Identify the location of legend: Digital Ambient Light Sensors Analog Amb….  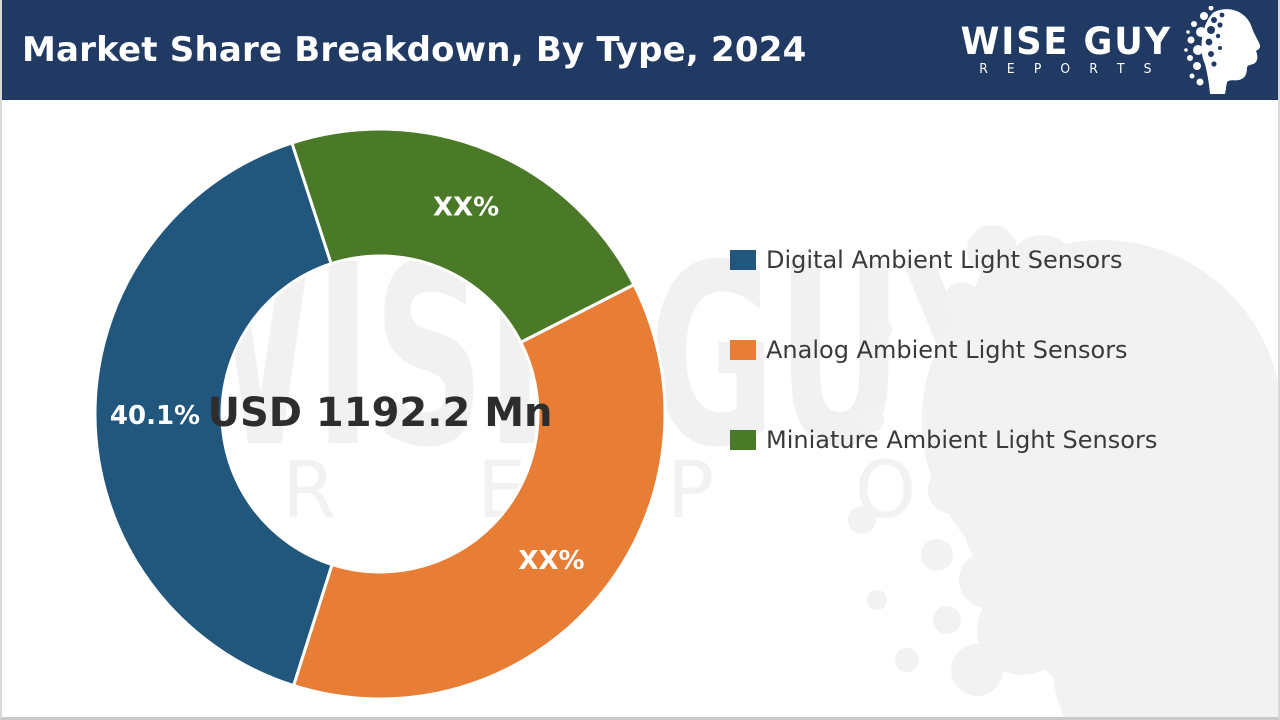
(944, 381).